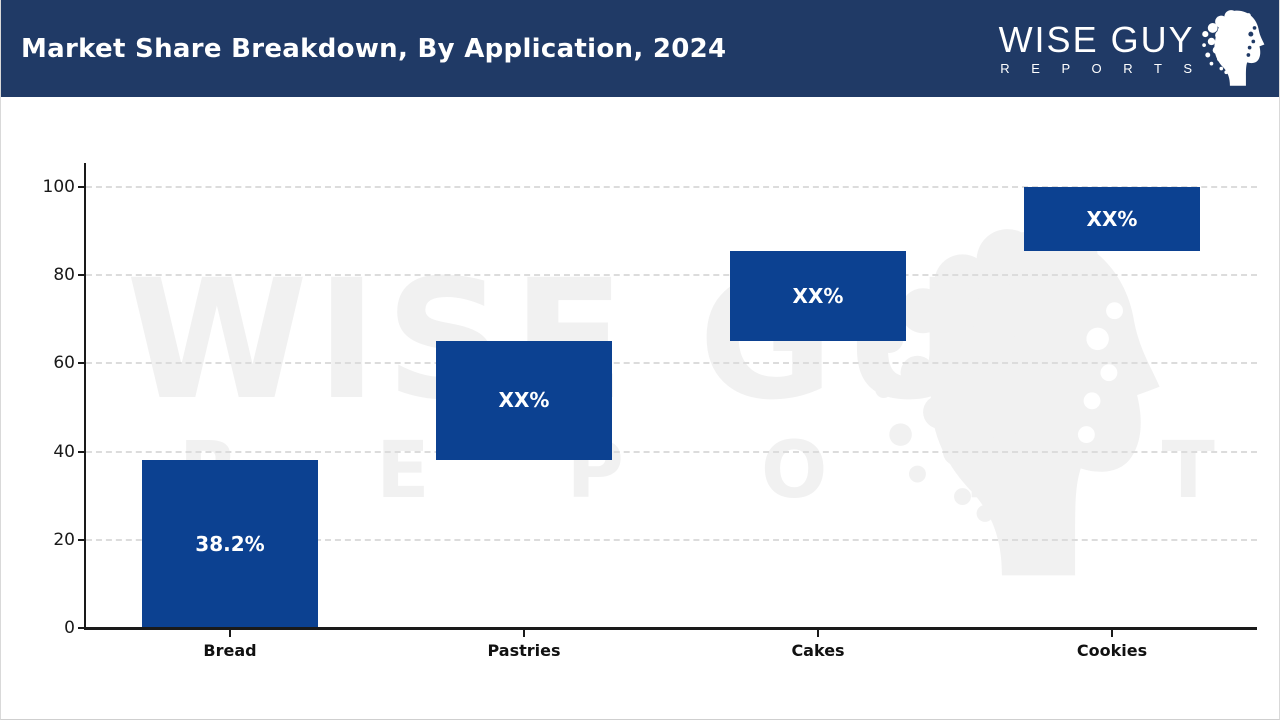 The image size is (1280, 720). I want to click on wise-guy-head-icon, so click(1233, 49).